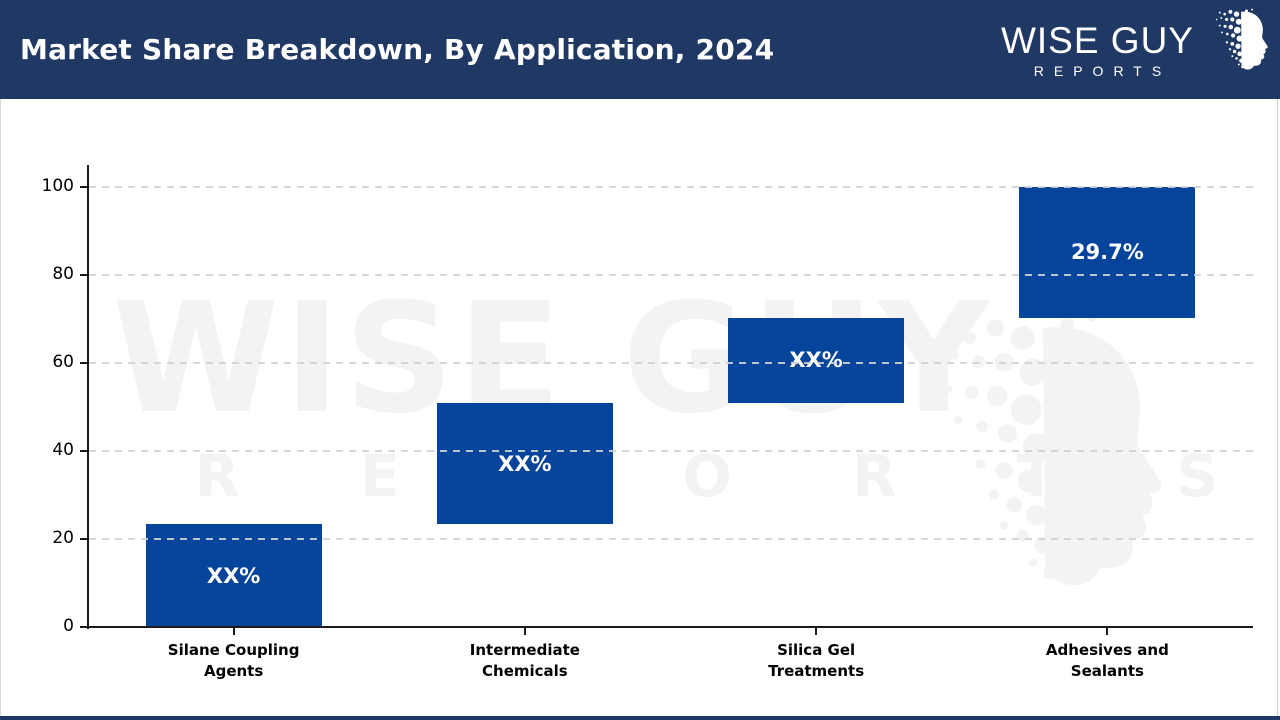 The height and width of the screenshot is (720, 1280). Describe the element at coordinates (63, 362) in the screenshot. I see `y-tick-label: 60` at that location.